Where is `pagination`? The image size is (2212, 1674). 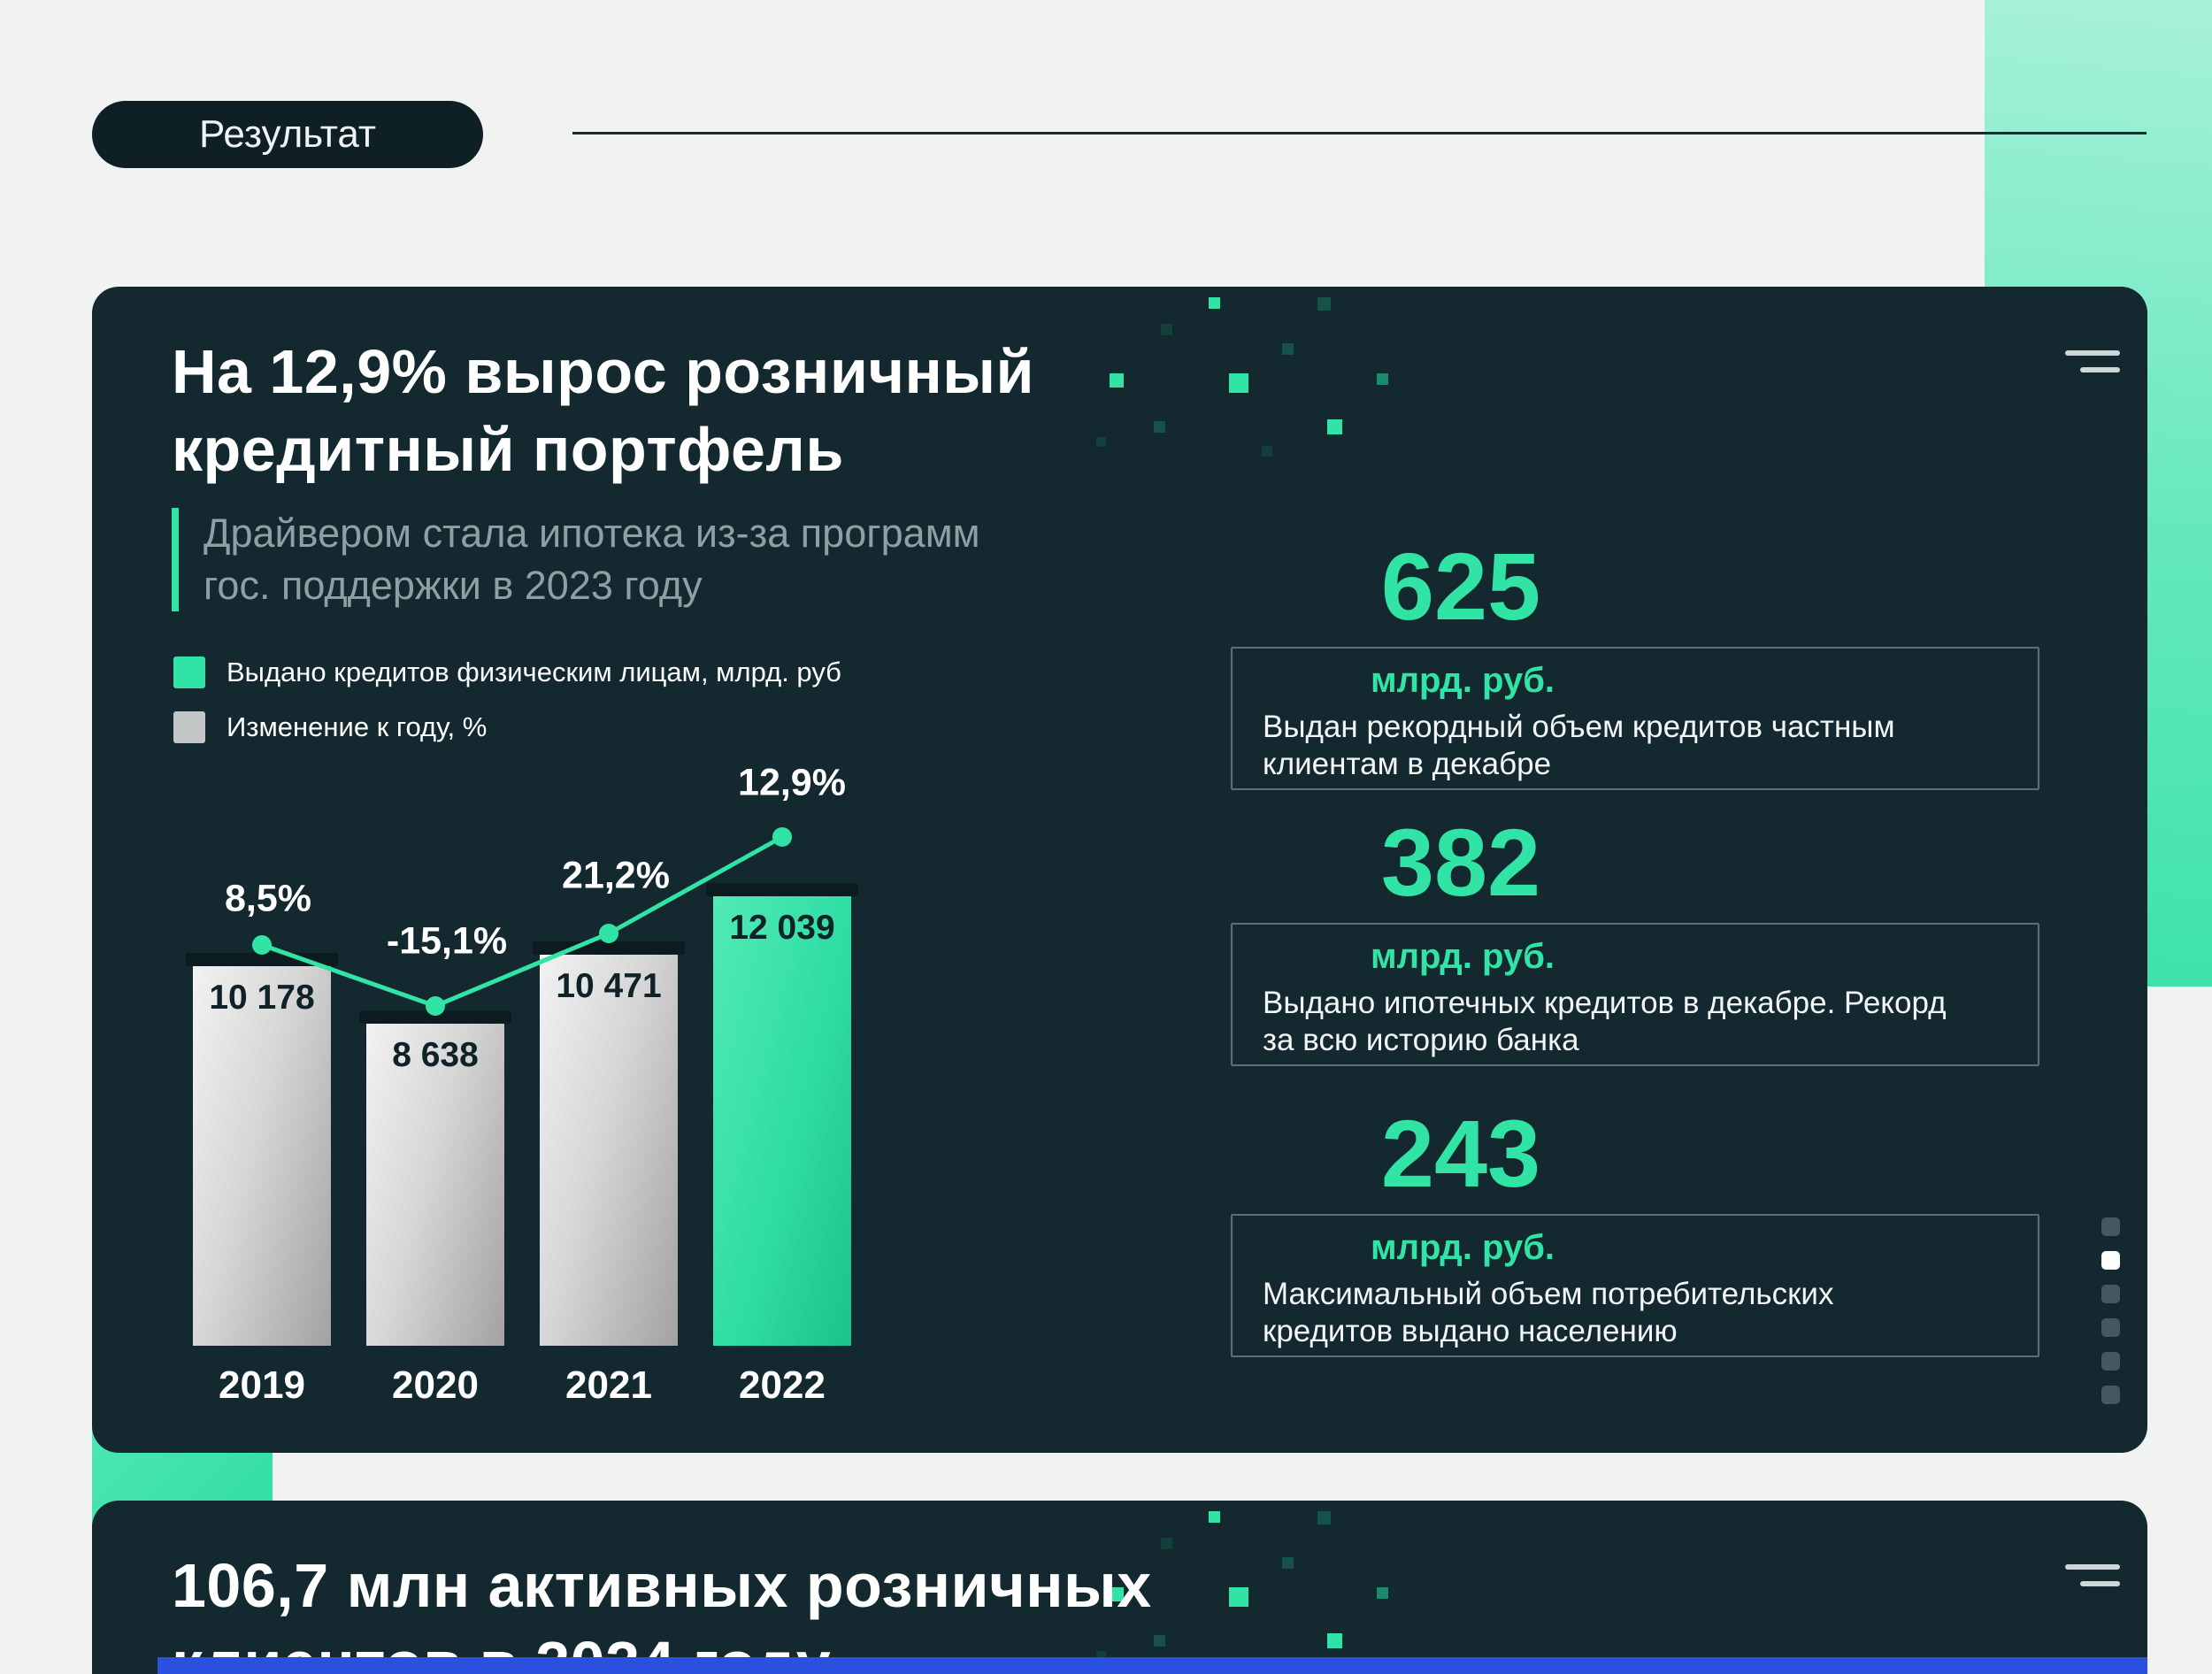 pagination is located at coordinates (2111, 1318).